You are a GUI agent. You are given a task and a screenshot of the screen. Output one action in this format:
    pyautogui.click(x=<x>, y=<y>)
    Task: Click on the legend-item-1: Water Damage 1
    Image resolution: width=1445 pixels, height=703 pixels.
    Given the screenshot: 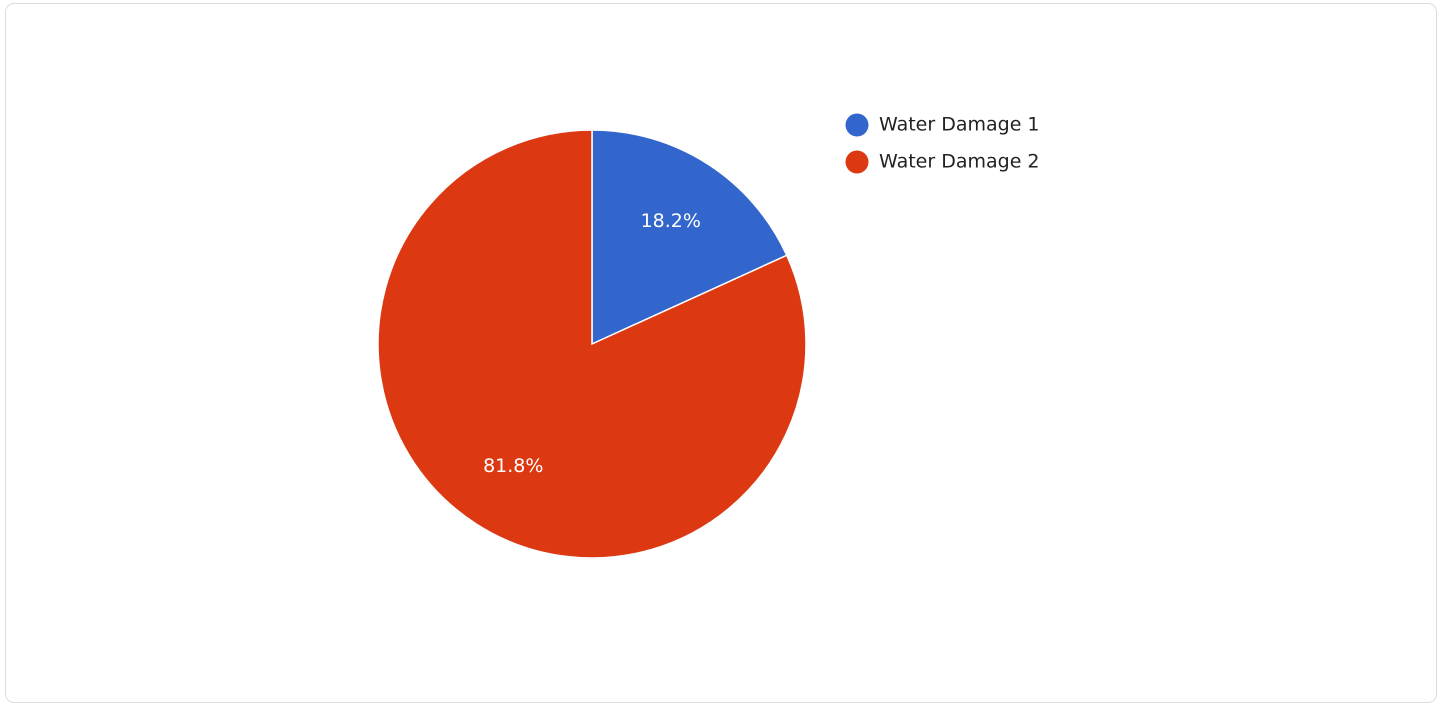 What is the action you would take?
    pyautogui.click(x=942, y=125)
    